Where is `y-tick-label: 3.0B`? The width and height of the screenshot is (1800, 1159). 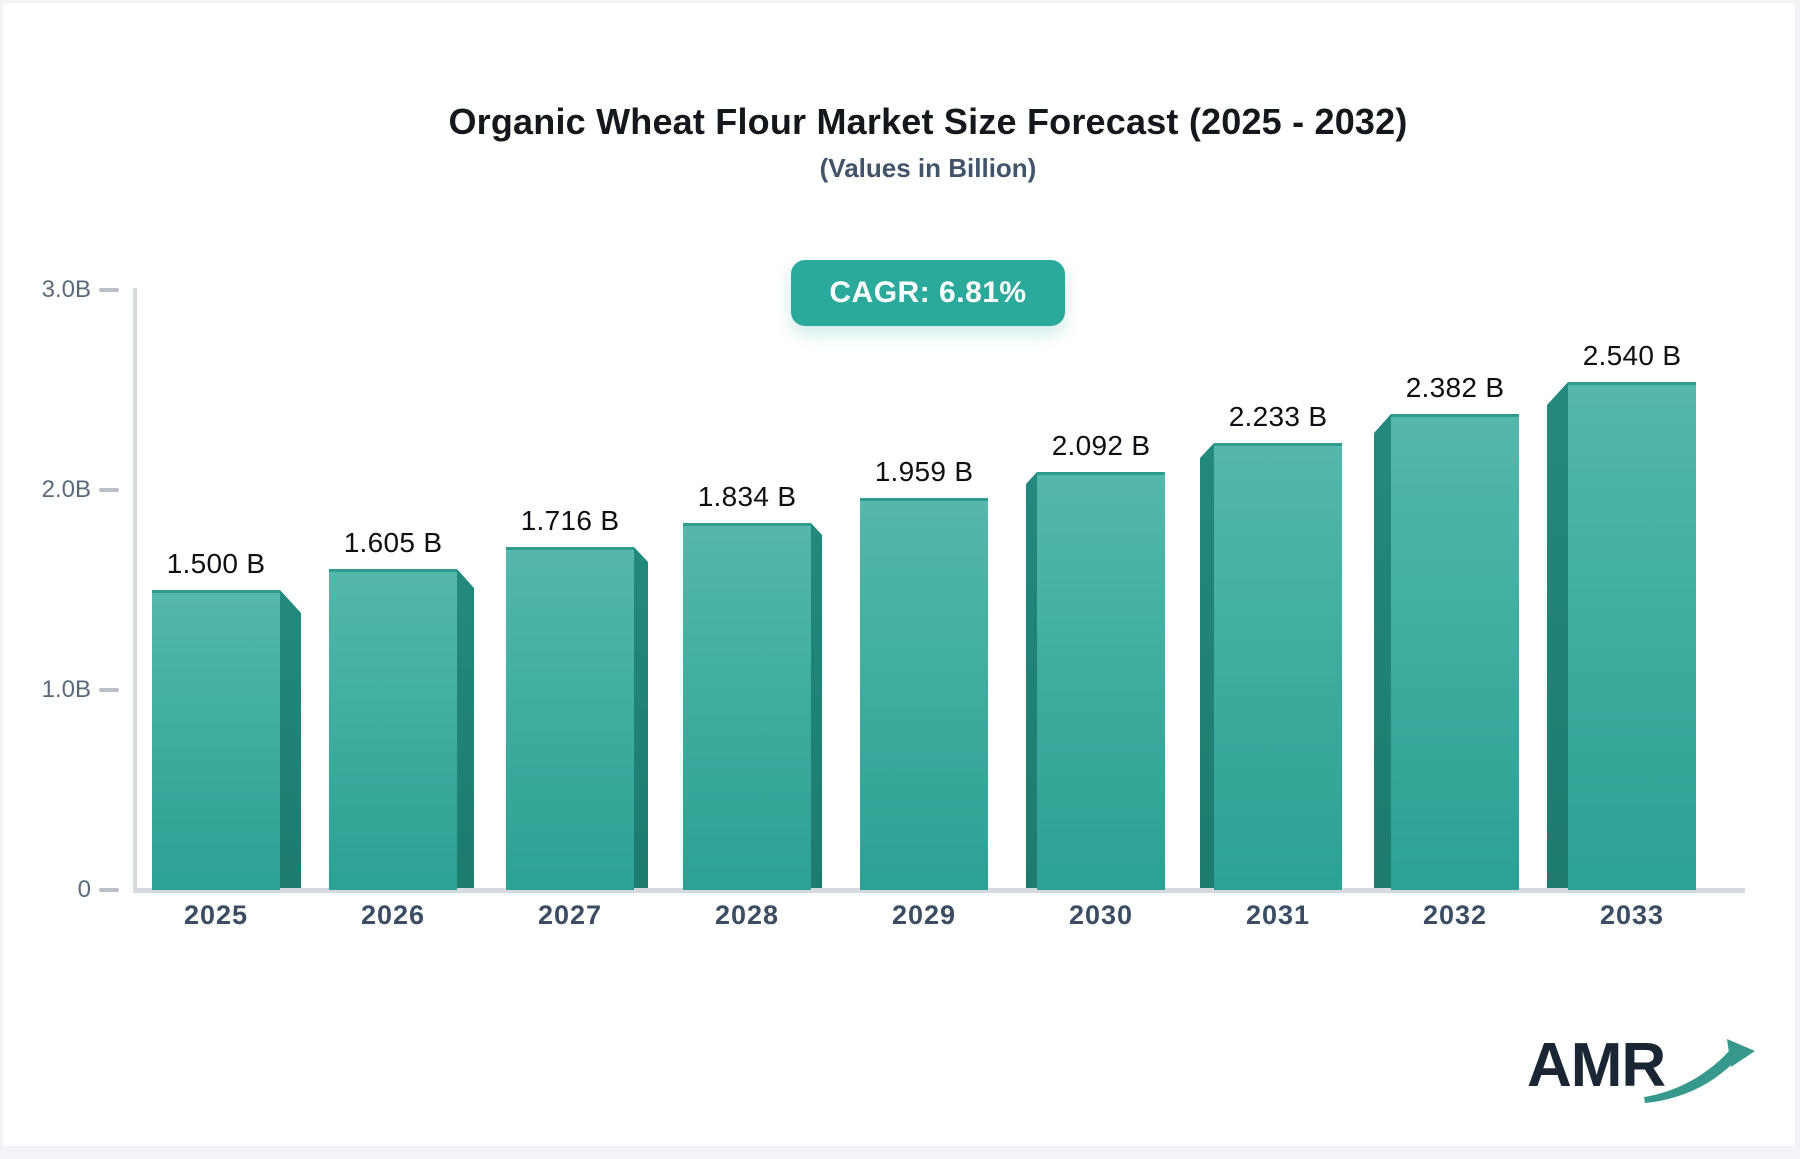
y-tick-label: 3.0B is located at coordinates (66, 289).